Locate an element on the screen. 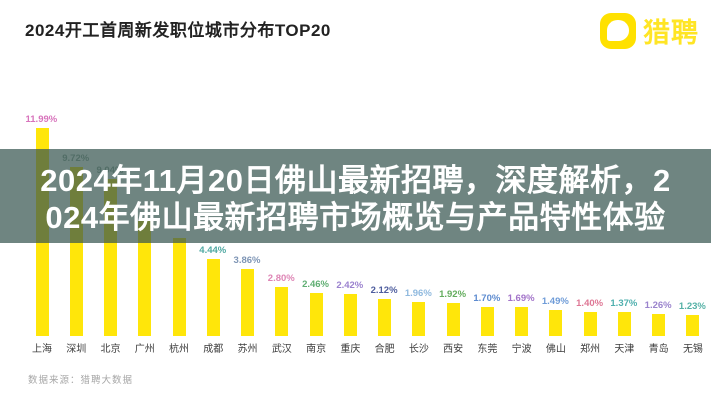 The width and height of the screenshot is (711, 400). brand-name: 猎聘 is located at coordinates (671, 33).